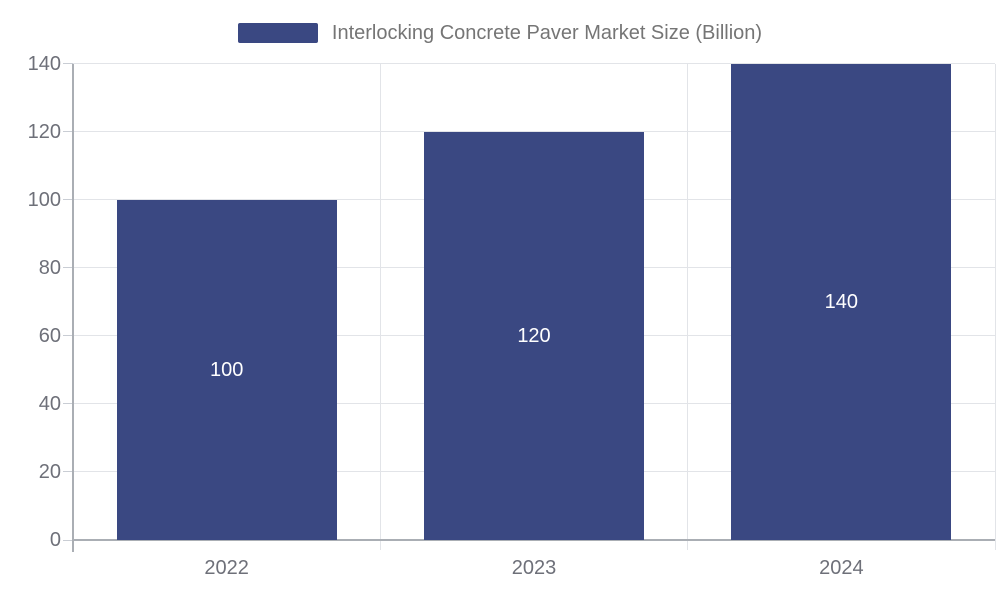 This screenshot has width=1000, height=600. I want to click on bar-value-label: 140, so click(841, 301).